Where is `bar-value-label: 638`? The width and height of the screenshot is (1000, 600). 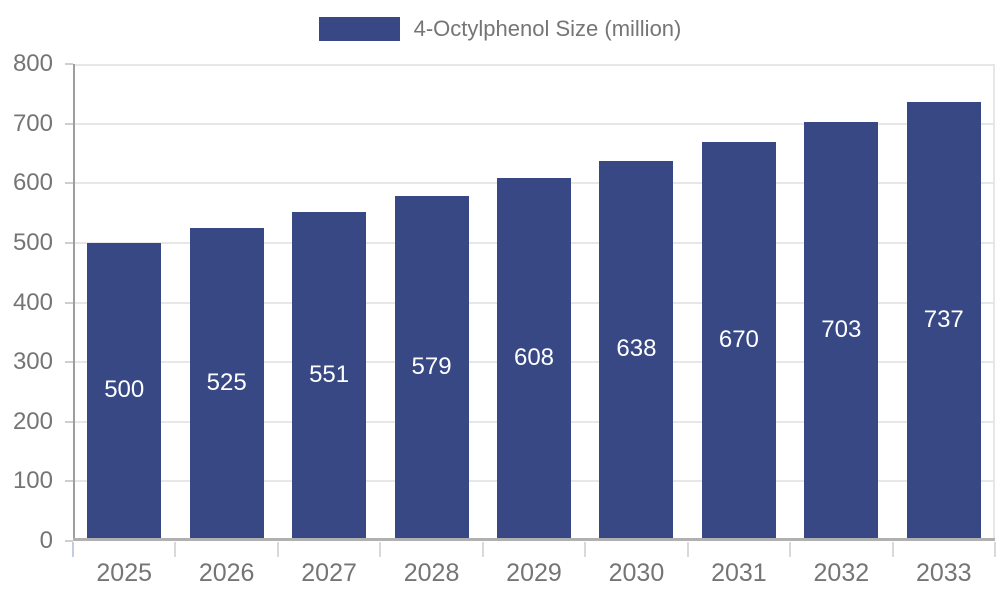 bar-value-label: 638 is located at coordinates (636, 349).